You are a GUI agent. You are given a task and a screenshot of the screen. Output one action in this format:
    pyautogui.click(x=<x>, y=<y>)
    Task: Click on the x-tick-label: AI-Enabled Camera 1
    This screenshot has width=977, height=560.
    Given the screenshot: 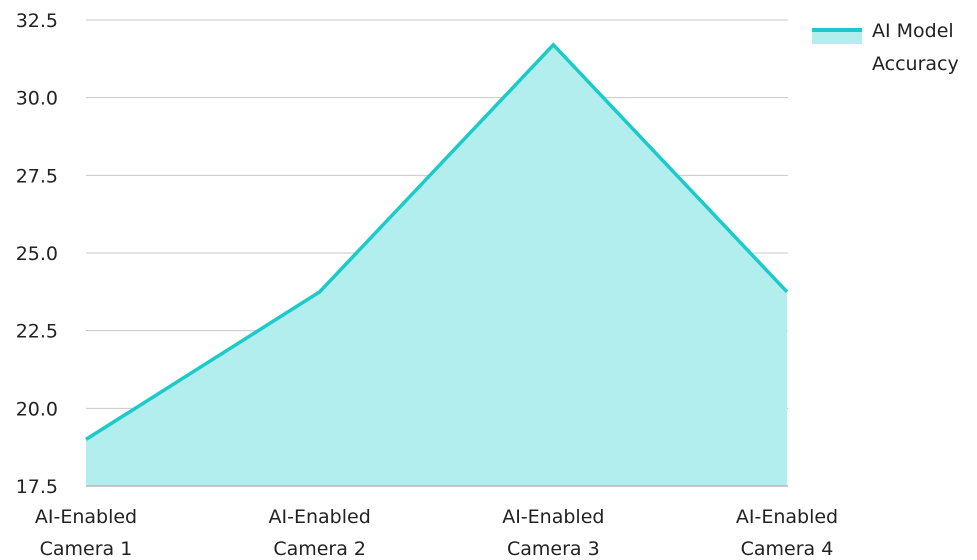 What is the action you would take?
    pyautogui.click(x=86, y=533)
    